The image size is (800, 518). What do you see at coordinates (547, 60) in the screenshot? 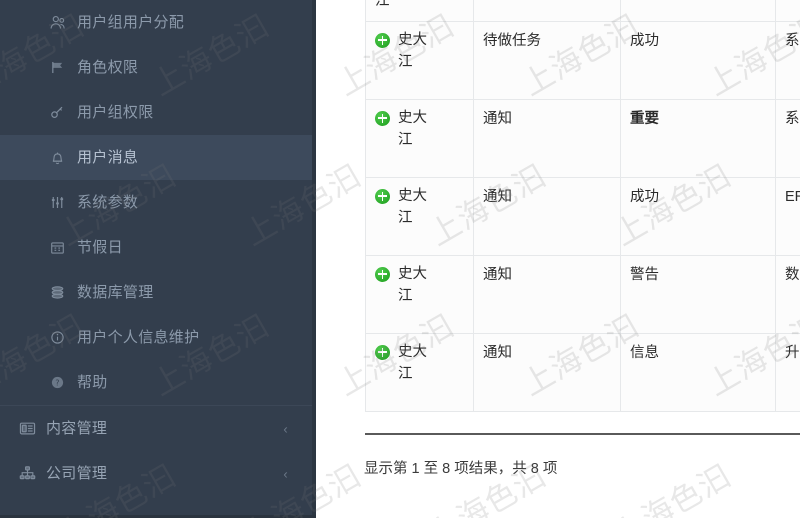
I see `cell-type: 待做任务` at bounding box center [547, 60].